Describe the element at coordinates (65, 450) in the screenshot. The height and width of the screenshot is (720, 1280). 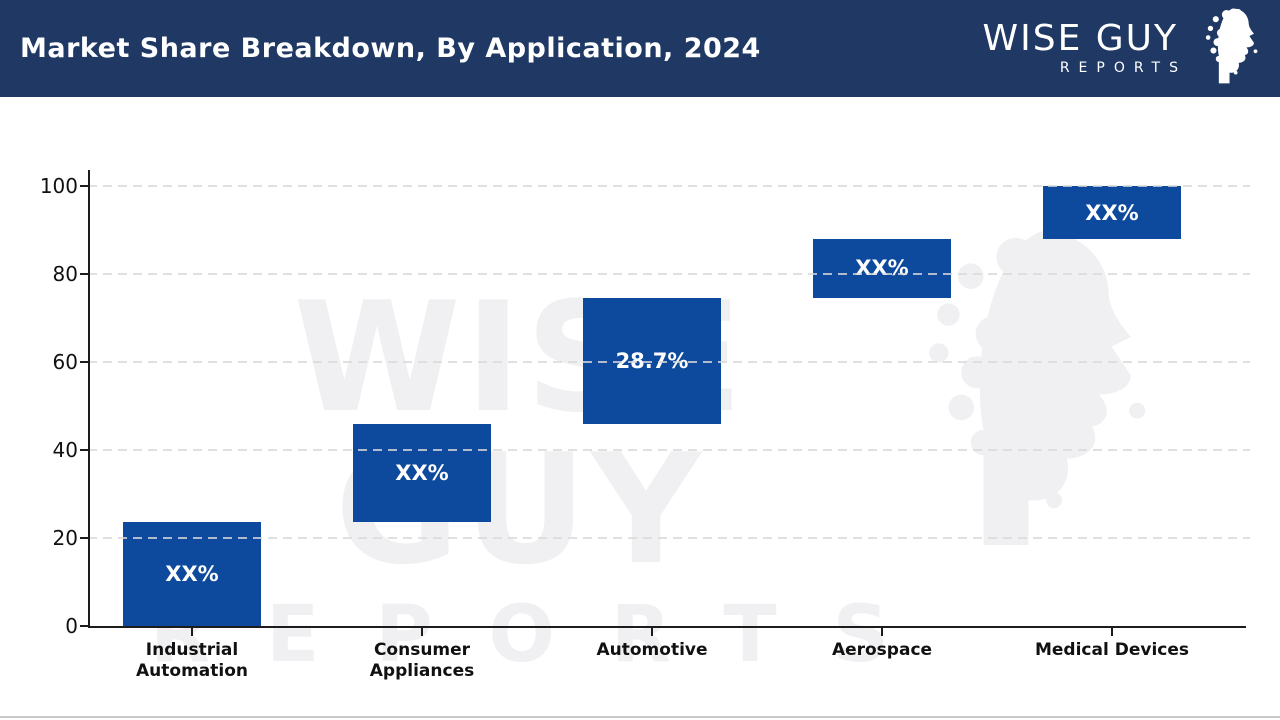
I see `y-tick-label: 40` at that location.